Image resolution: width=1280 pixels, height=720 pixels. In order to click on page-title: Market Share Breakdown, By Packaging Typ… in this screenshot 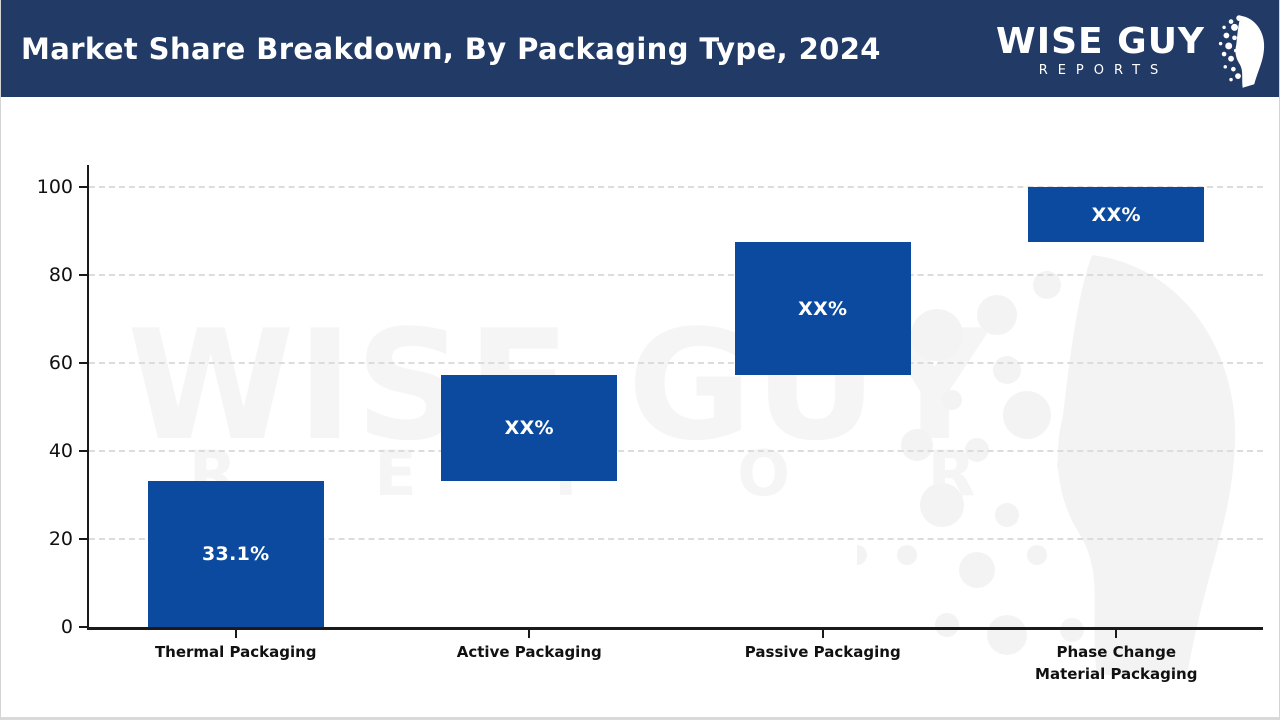, I will do `click(451, 48)`.